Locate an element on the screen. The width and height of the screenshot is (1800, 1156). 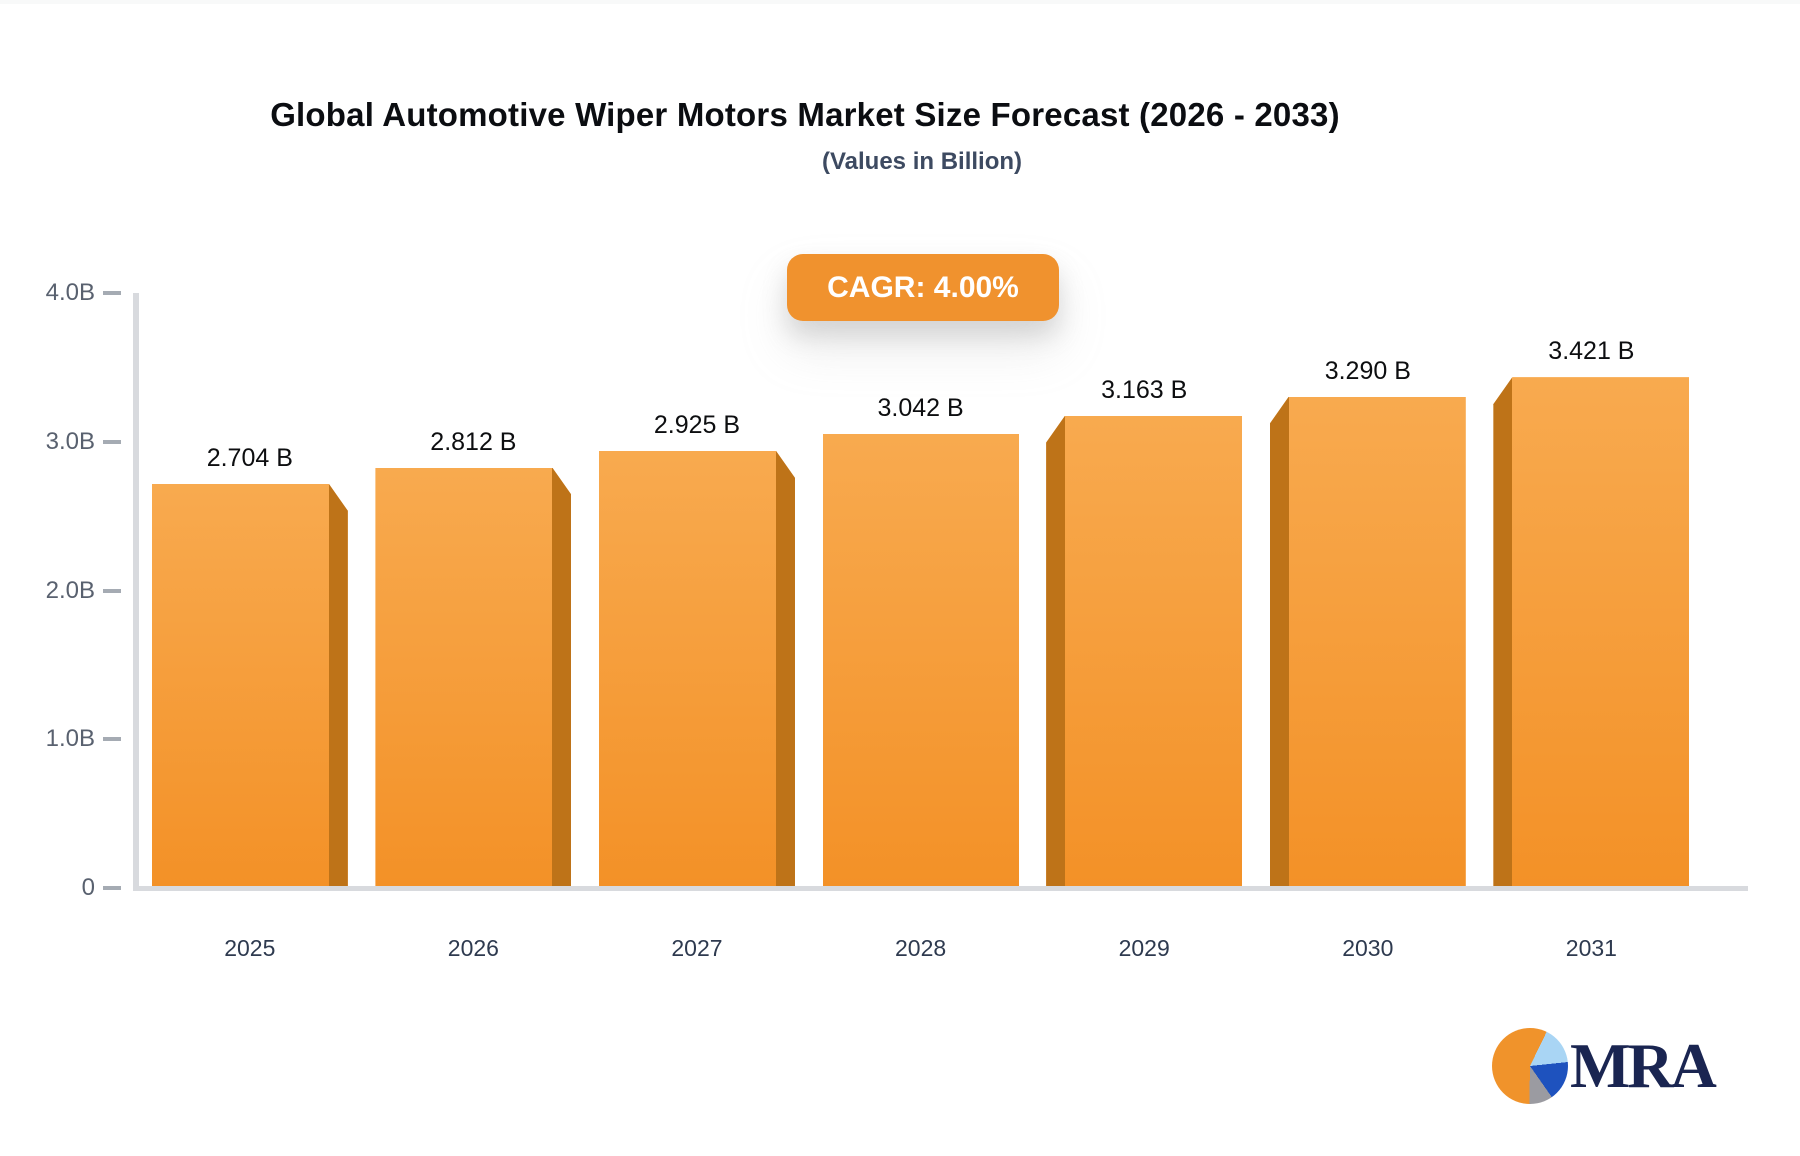
x-axis-label-2028: 2028 is located at coordinates (921, 948).